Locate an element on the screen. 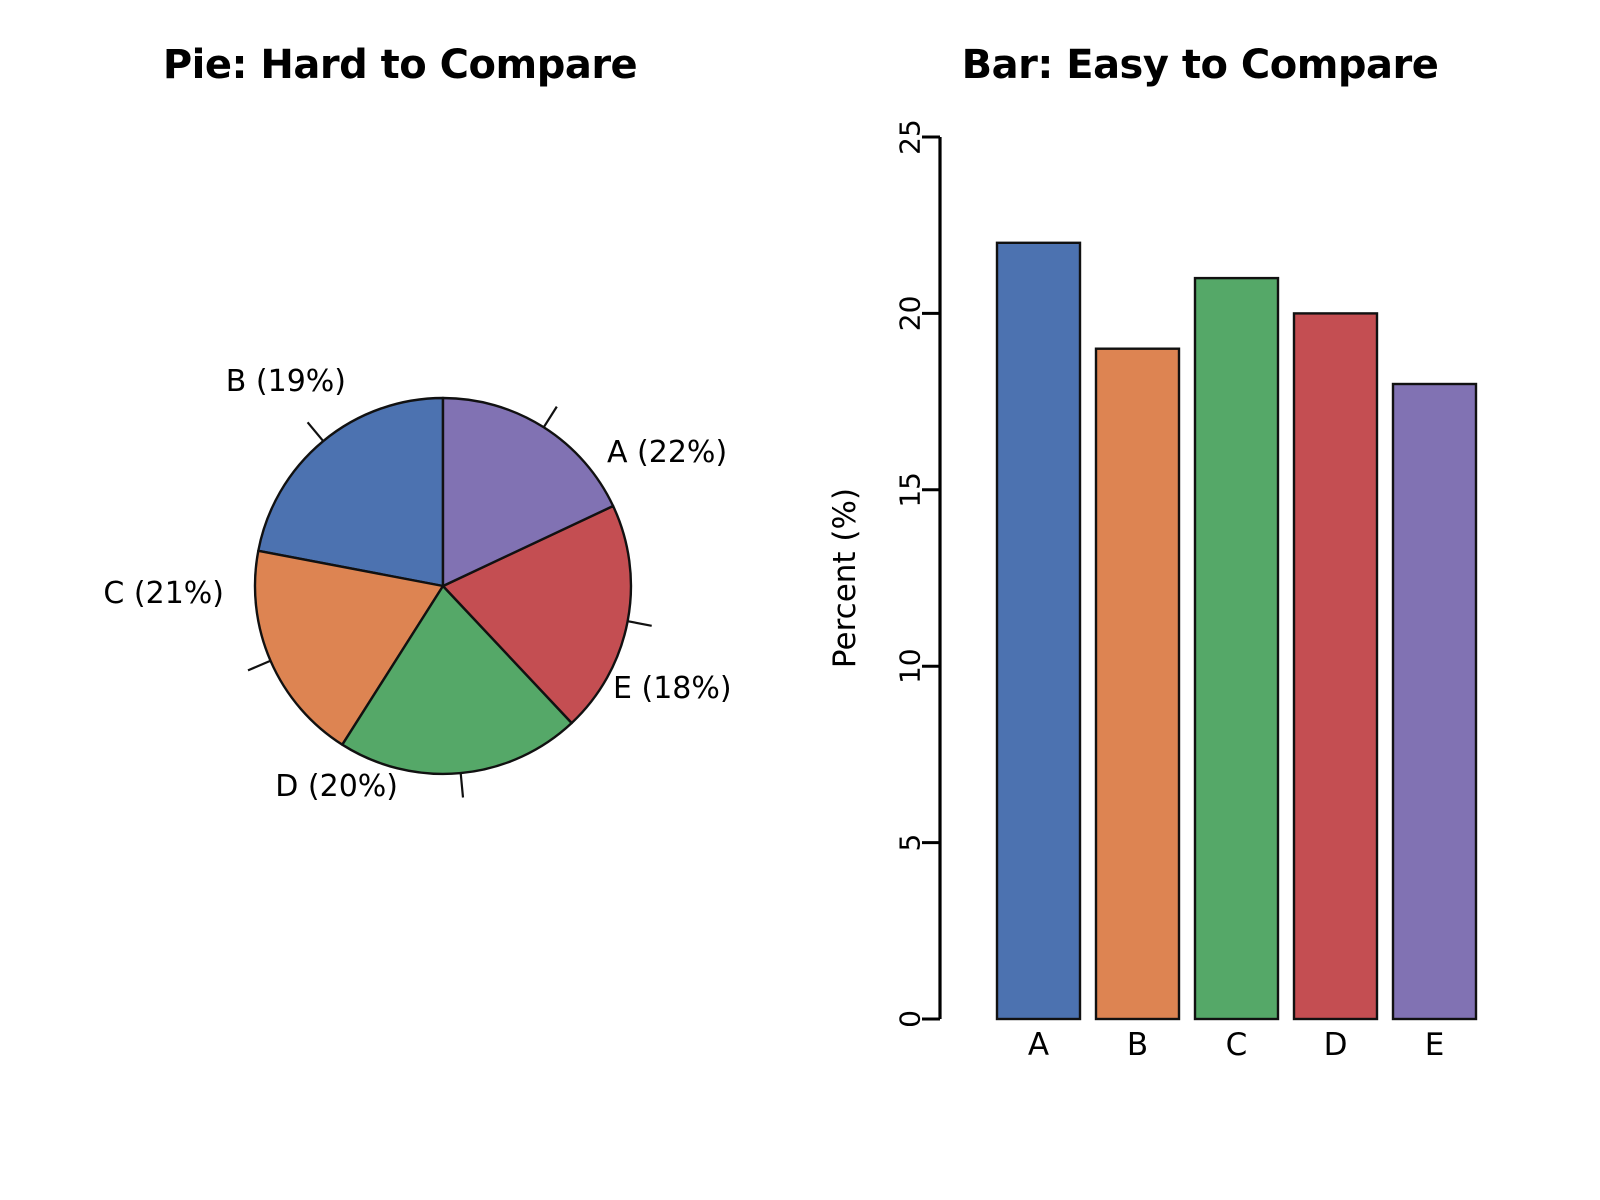  bar-d is located at coordinates (1335, 666).